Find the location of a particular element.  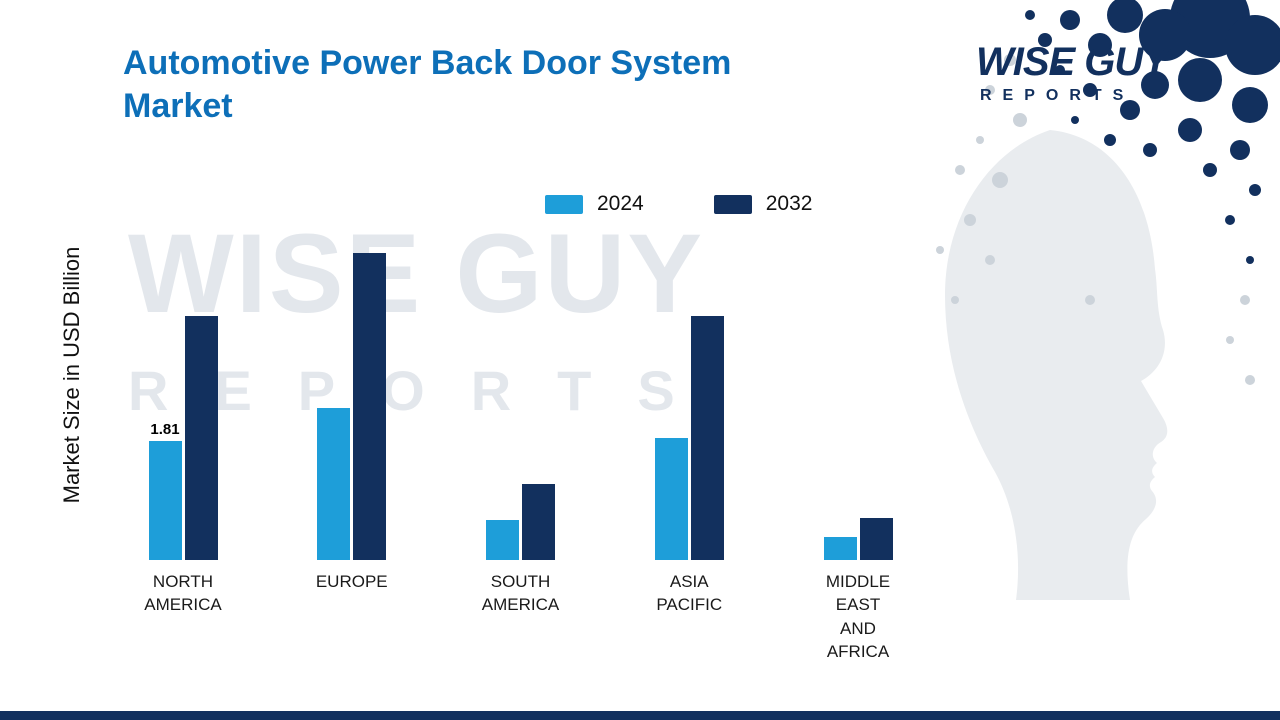

category-label: NORTH AMERICA is located at coordinates (183, 593).